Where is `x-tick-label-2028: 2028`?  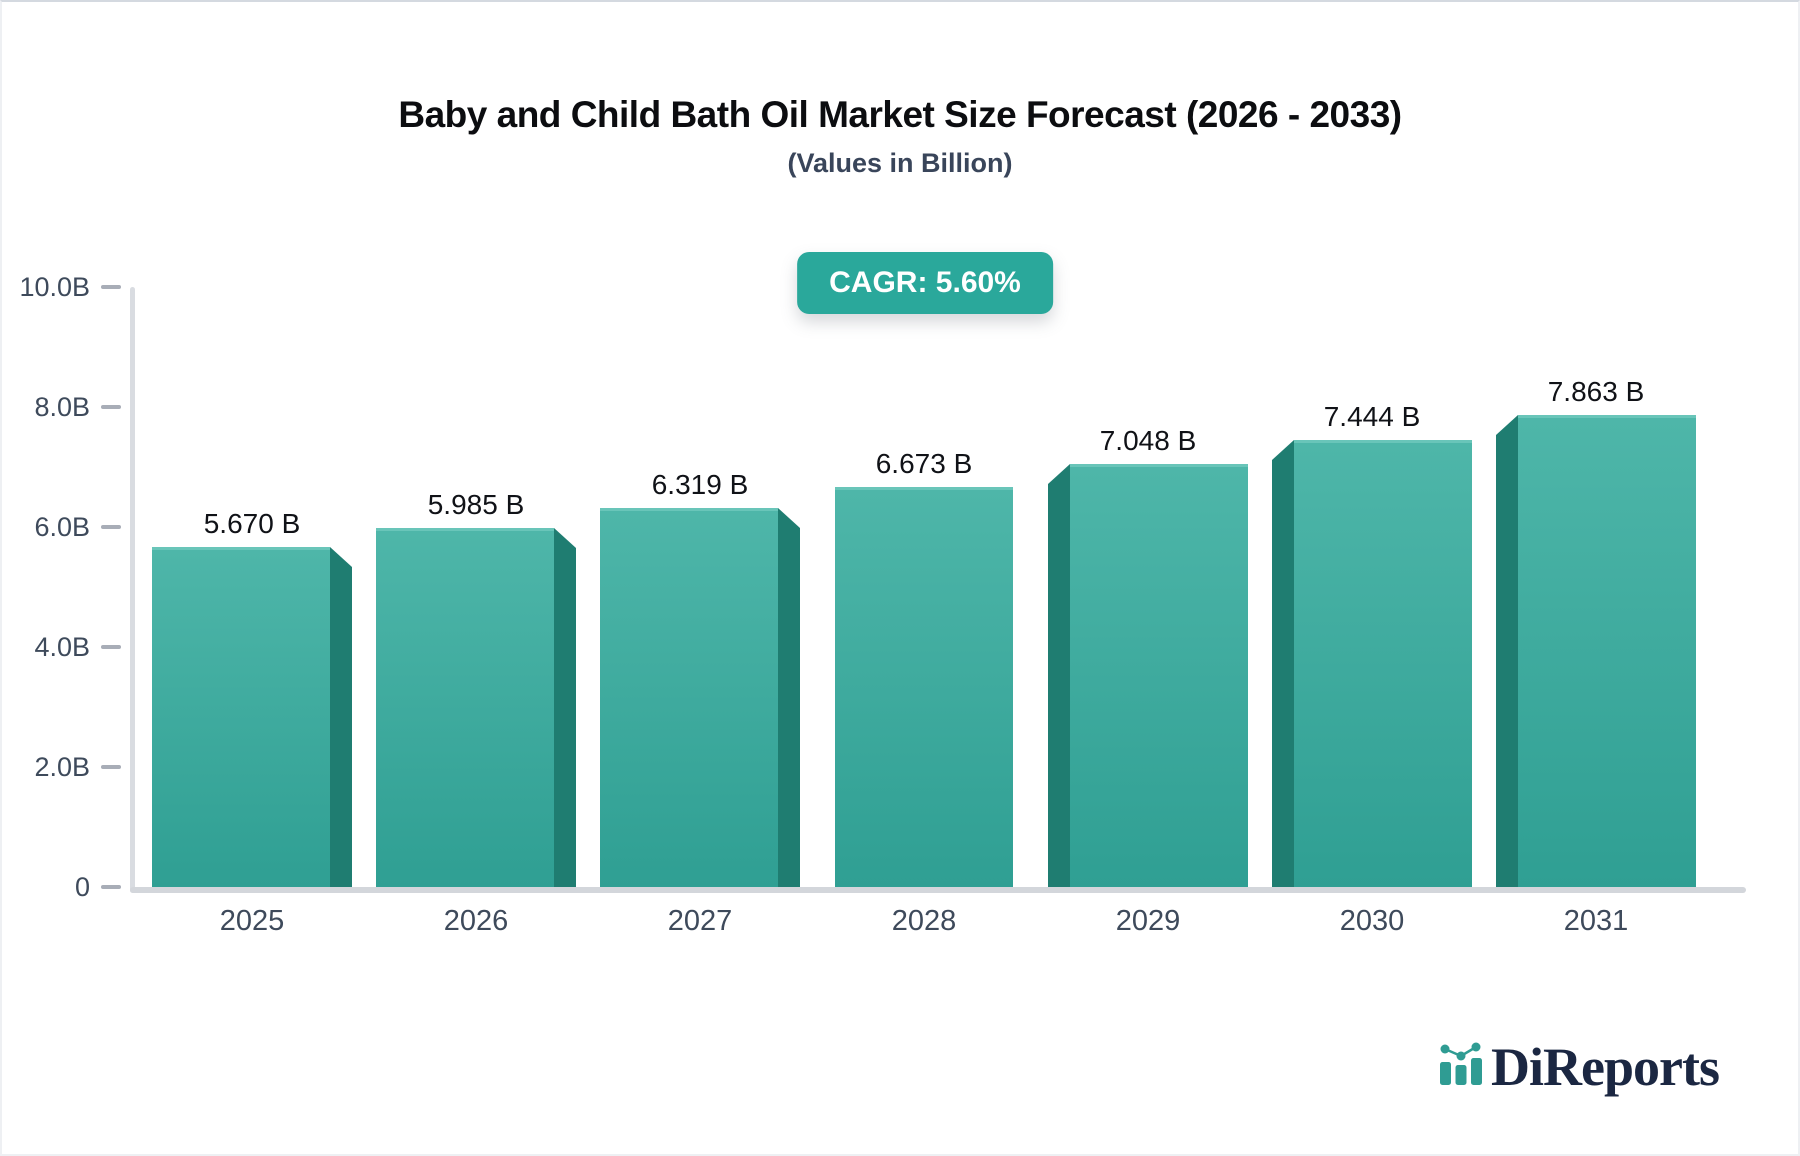 x-tick-label-2028: 2028 is located at coordinates (924, 921).